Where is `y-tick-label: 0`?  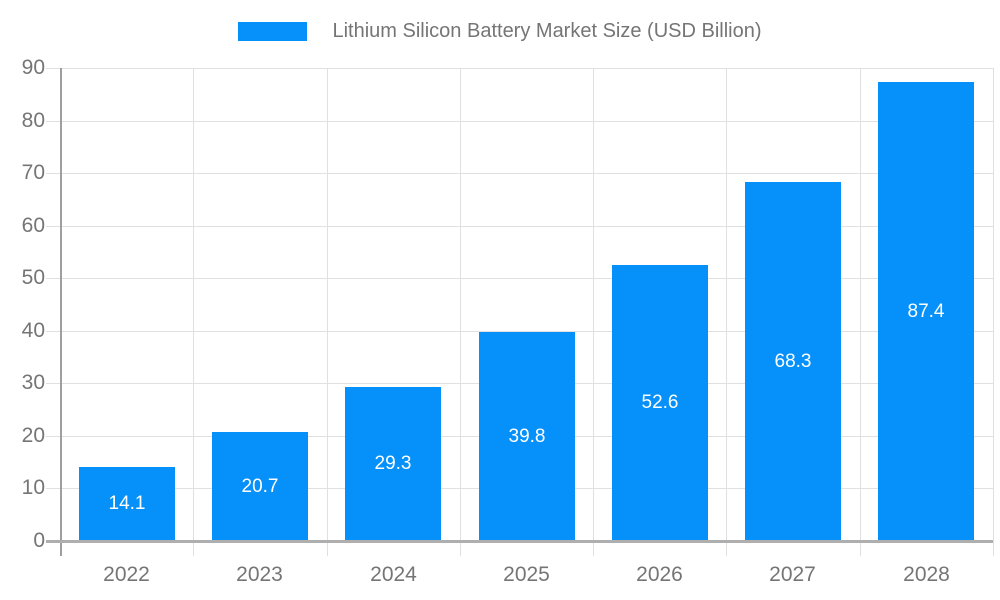
y-tick-label: 0 is located at coordinates (39, 540).